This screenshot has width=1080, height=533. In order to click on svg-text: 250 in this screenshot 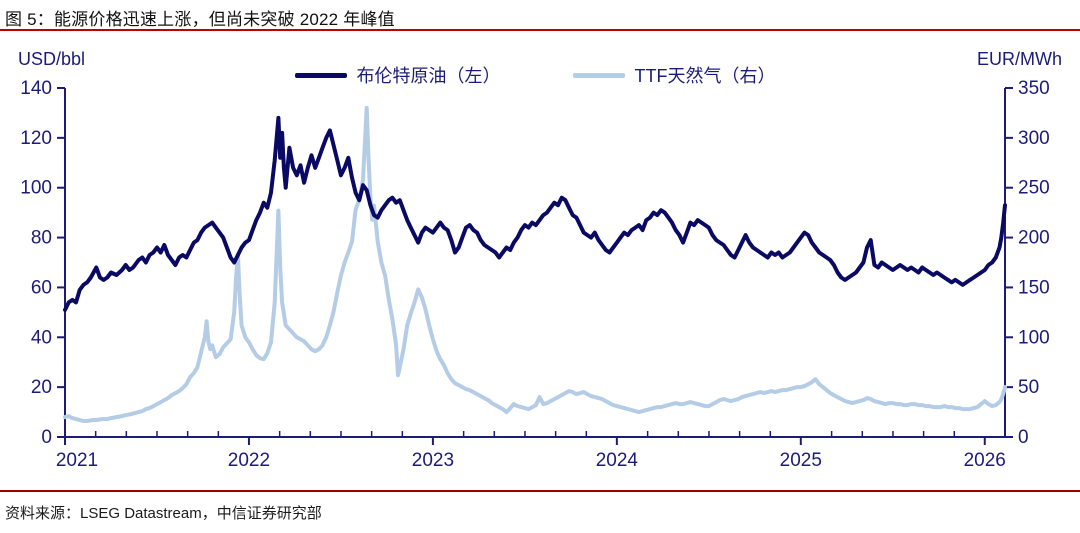, I will do `click(1034, 188)`.